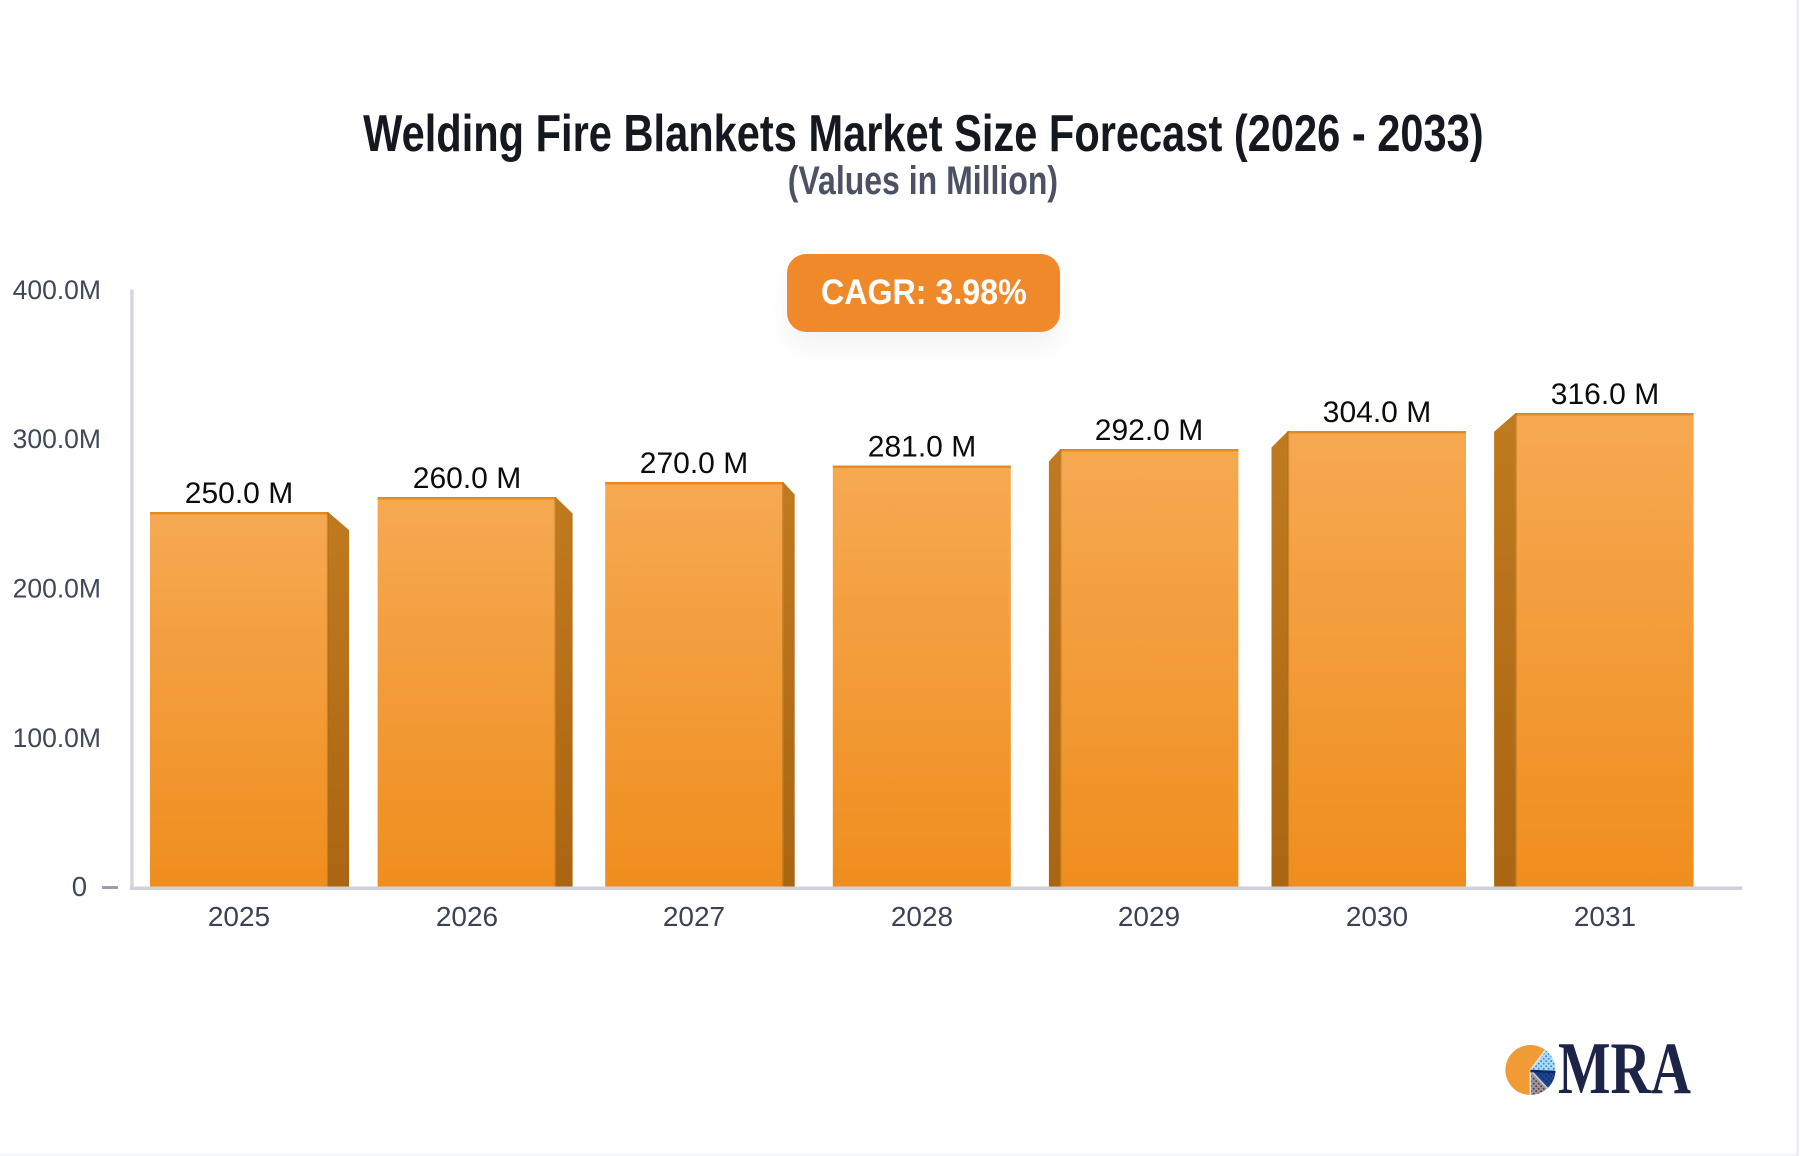  Describe the element at coordinates (57, 439) in the screenshot. I see `svg-text: 300.0M` at that location.